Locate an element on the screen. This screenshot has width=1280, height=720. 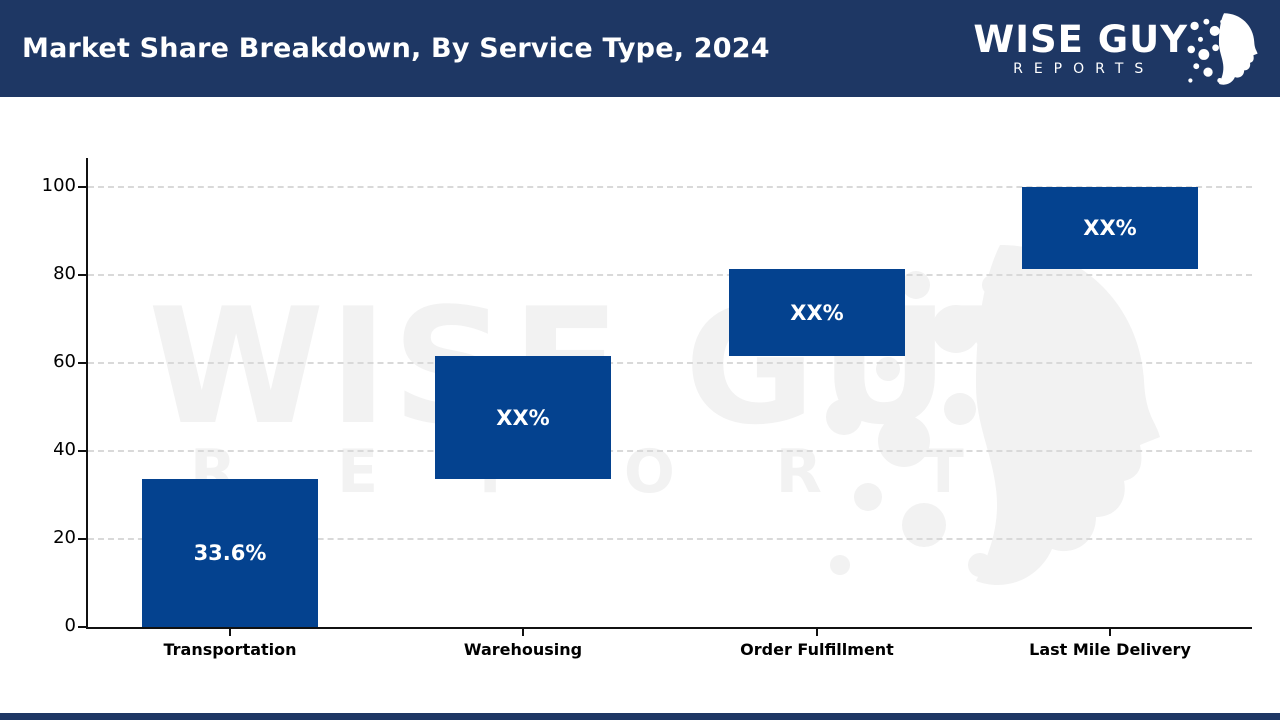
logo-subtitle: REPORTS is located at coordinates (1084, 68).